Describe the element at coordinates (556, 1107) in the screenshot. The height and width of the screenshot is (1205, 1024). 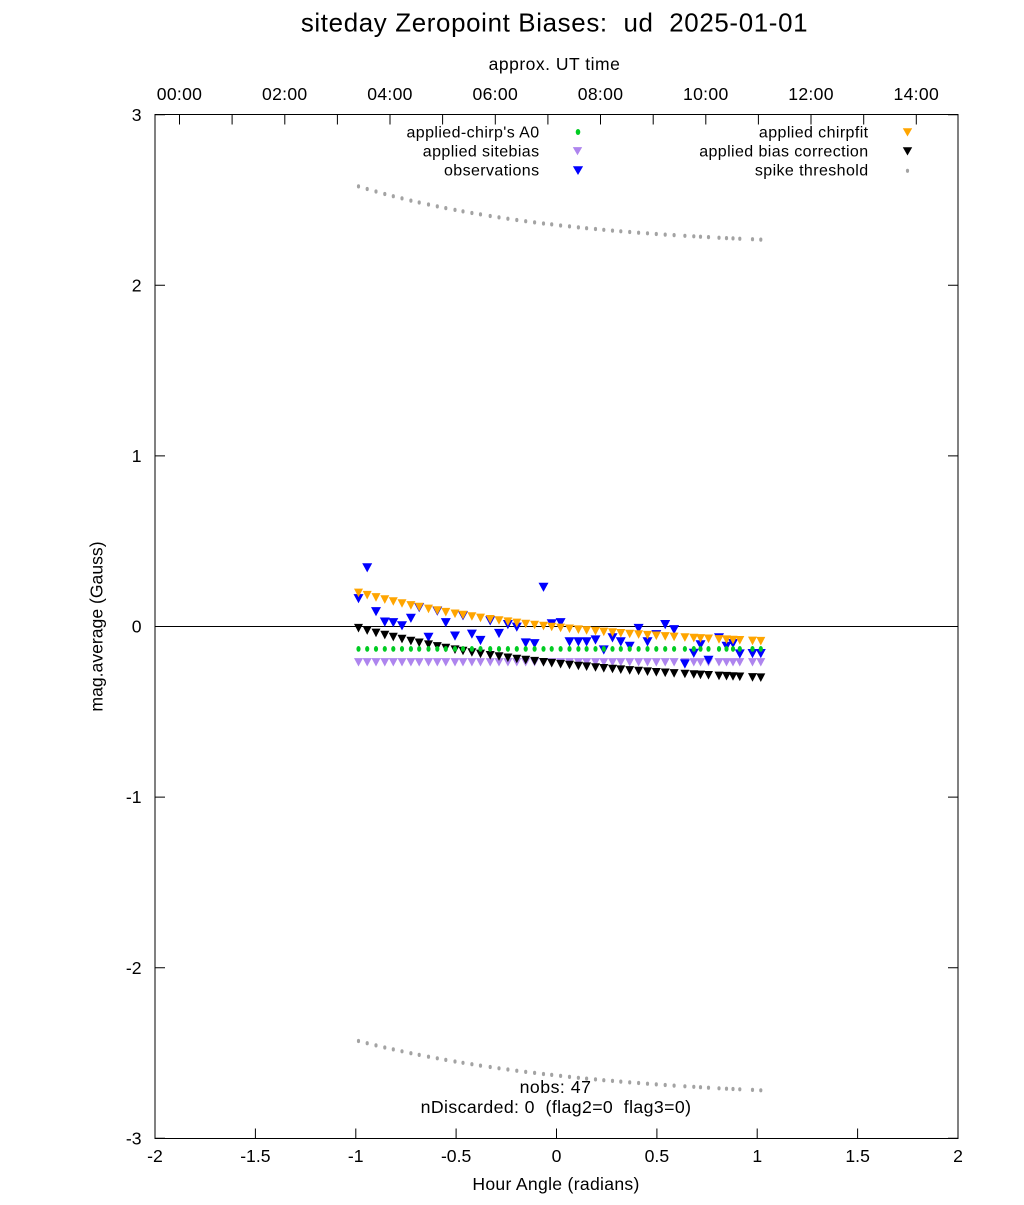
I see `svg-text:nDiscarded: 0 (flag2=0 flag3: nDiscarded: 0 (flag2=0 flag3=0)` at that location.